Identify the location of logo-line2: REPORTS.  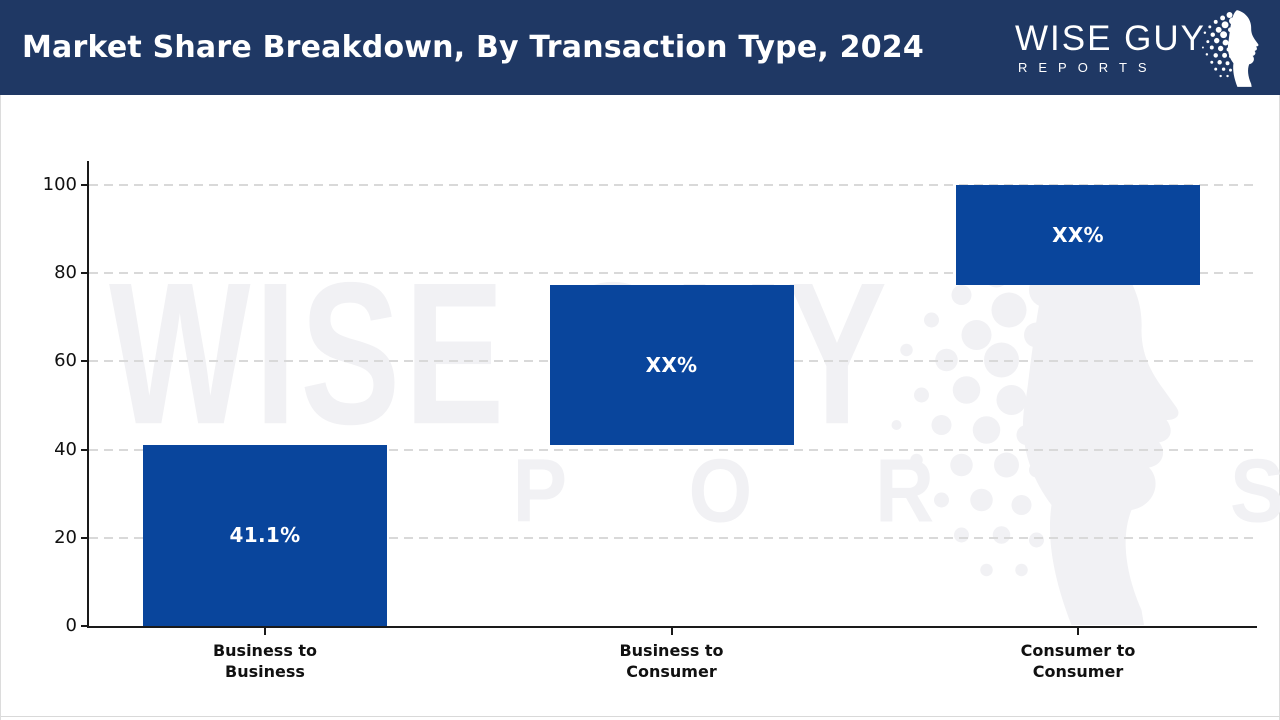
(1087, 67).